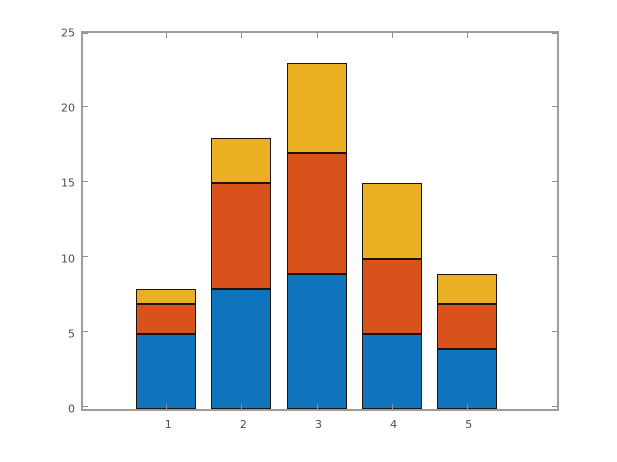 Image resolution: width=617 pixels, height=462 pixels. I want to click on y-tick-label: 25, so click(68, 33).